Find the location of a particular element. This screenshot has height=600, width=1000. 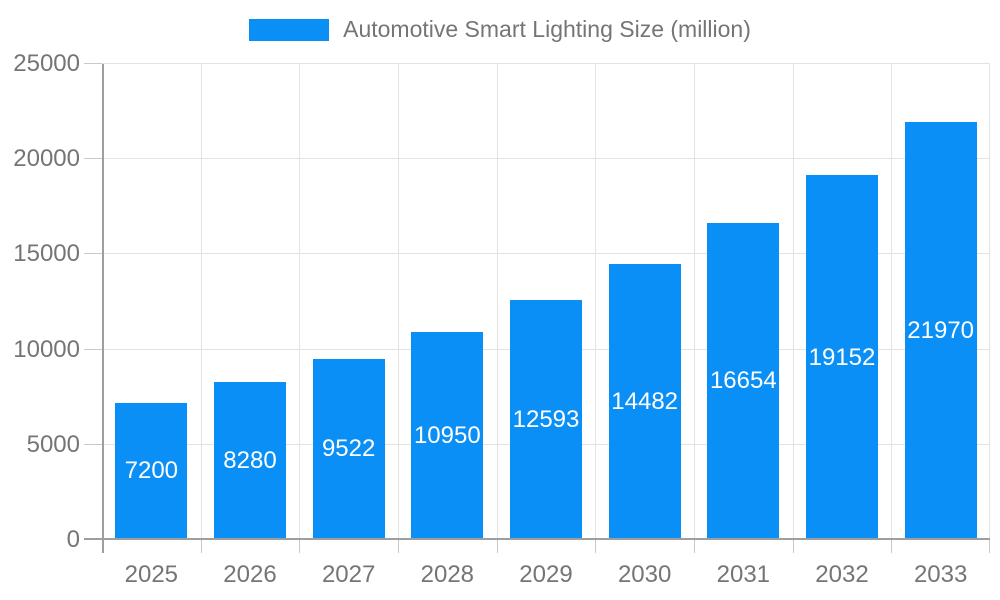

bar-value-label: 12593 is located at coordinates (546, 420).